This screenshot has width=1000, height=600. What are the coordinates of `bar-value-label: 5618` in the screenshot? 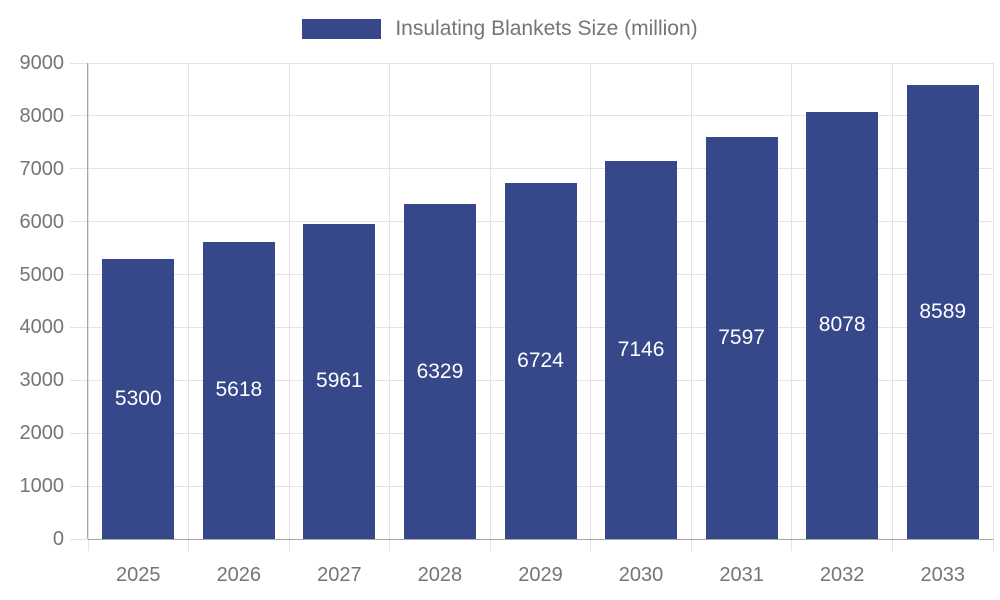 It's located at (239, 390).